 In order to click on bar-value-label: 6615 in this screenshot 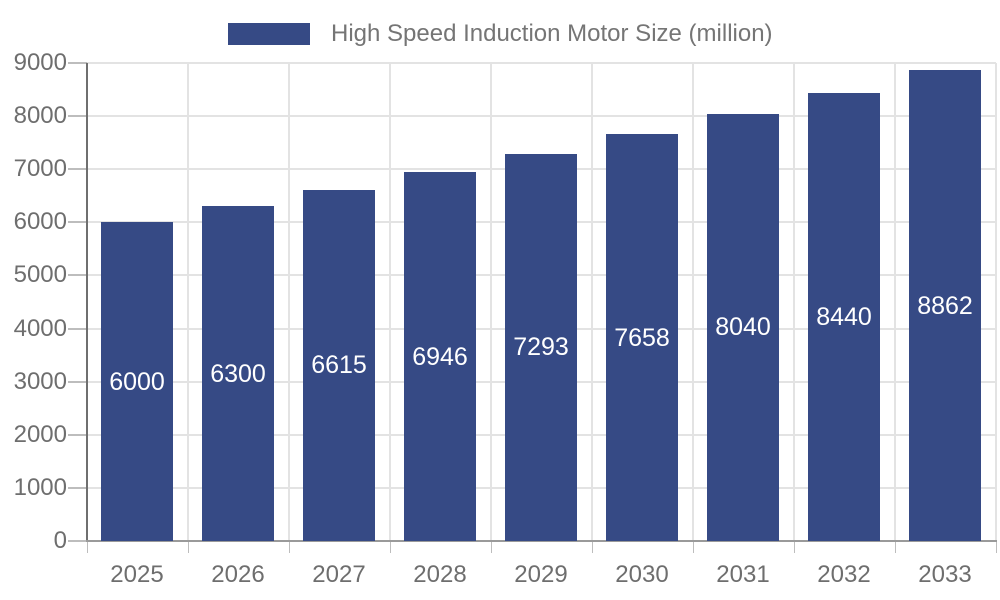, I will do `click(339, 365)`.